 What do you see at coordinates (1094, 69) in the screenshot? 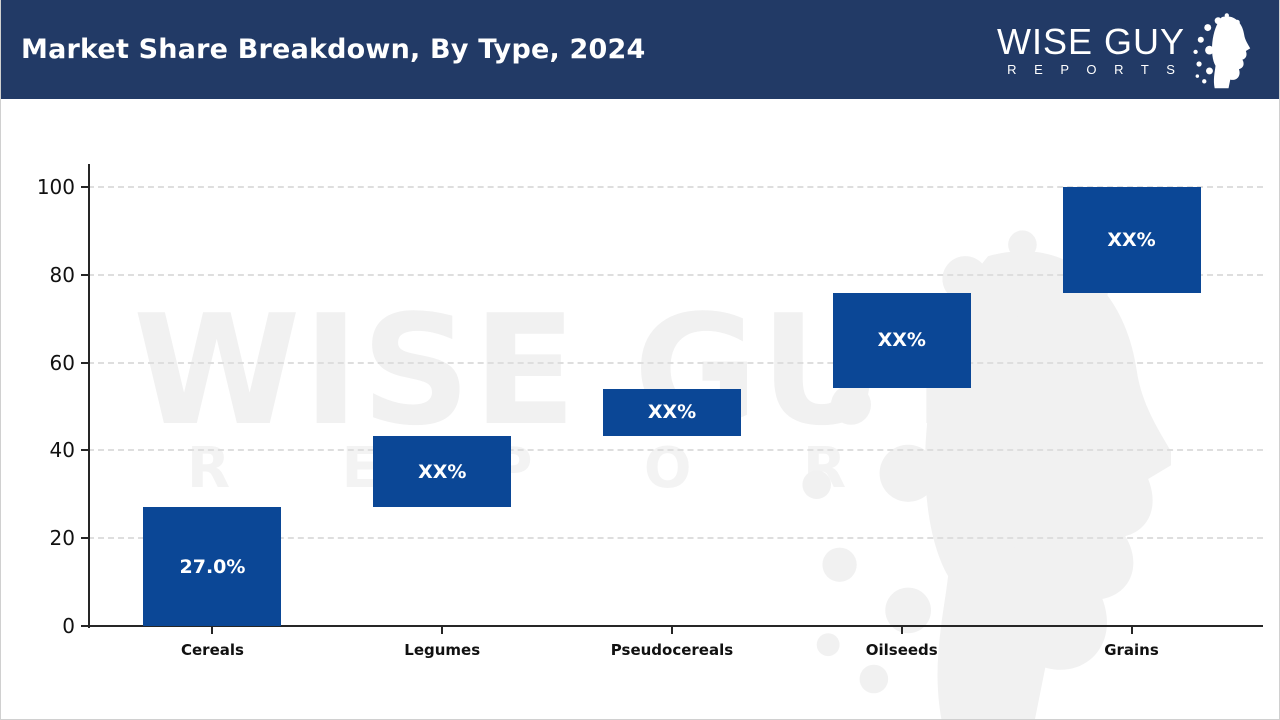
I see `brand-subtitle: R E P O R T S` at bounding box center [1094, 69].